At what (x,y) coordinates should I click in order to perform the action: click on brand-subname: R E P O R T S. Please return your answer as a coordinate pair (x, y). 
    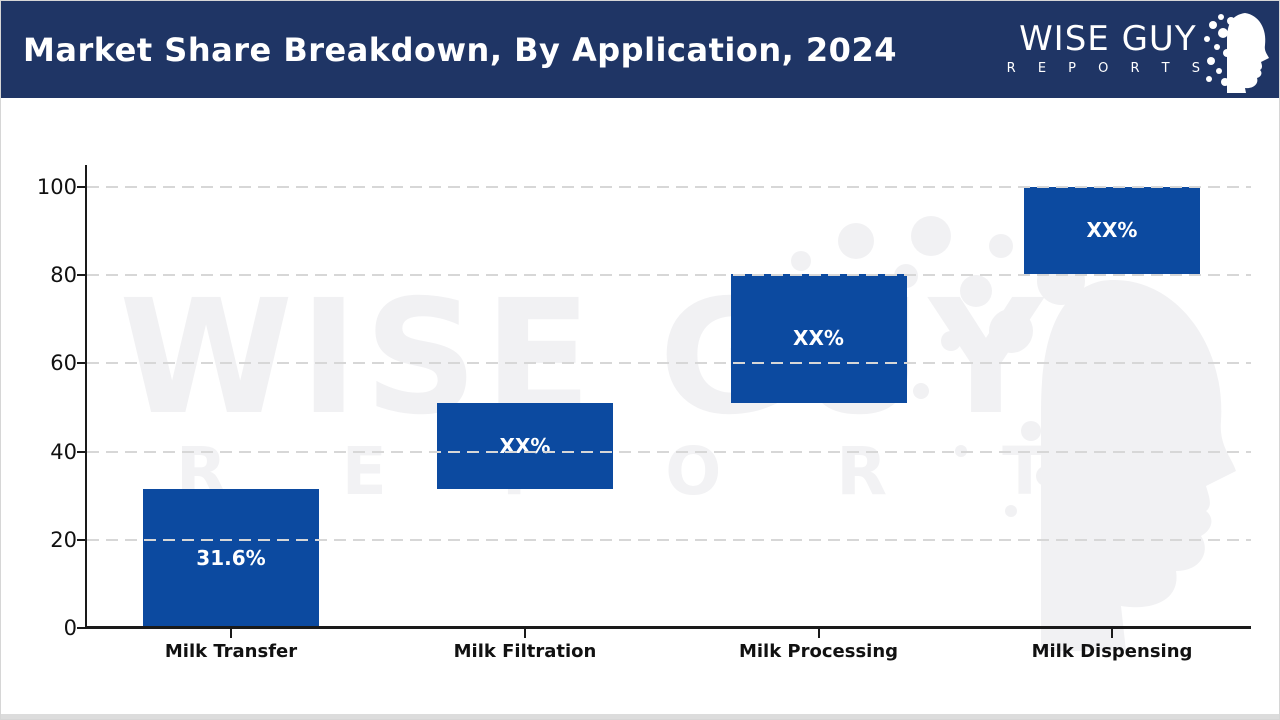
    Looking at the image, I should click on (1107, 68).